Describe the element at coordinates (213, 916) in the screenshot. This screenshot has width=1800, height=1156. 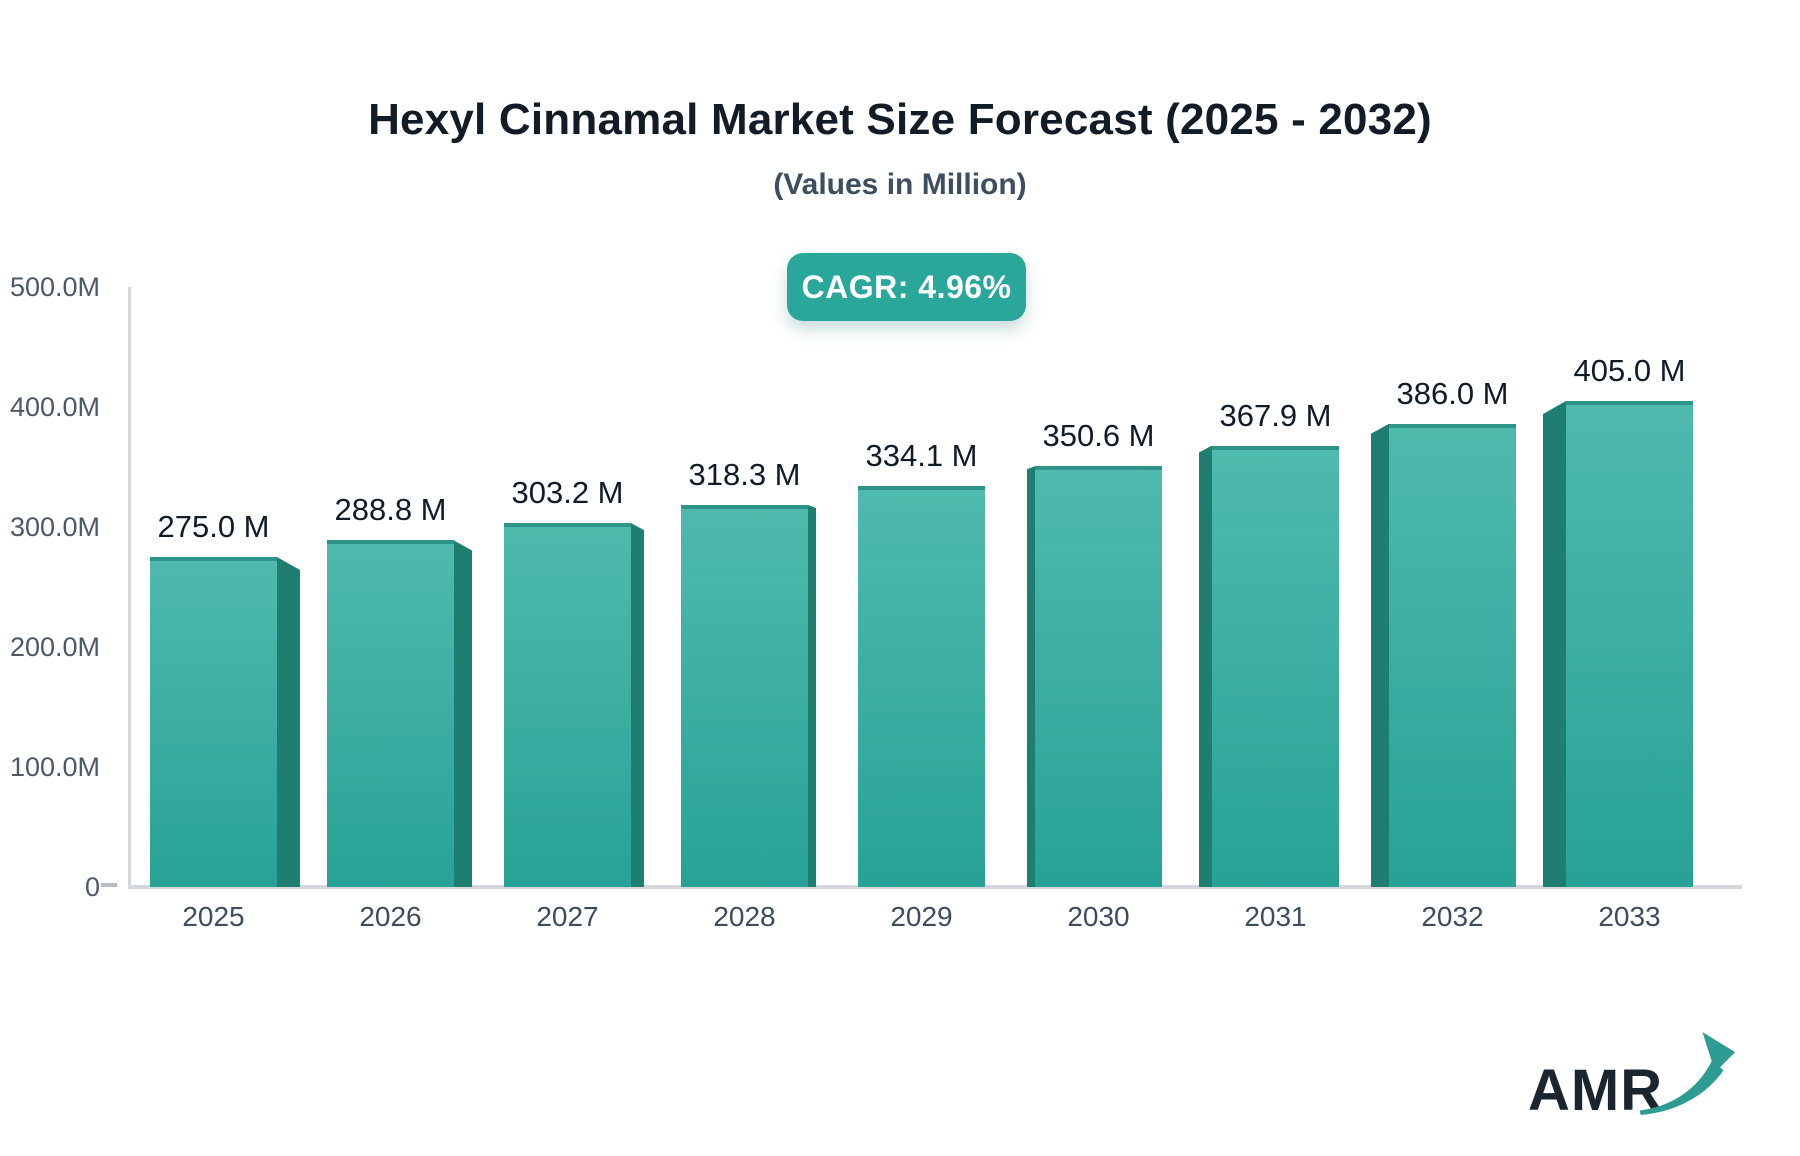
I see `x-tick-label: 2025` at that location.